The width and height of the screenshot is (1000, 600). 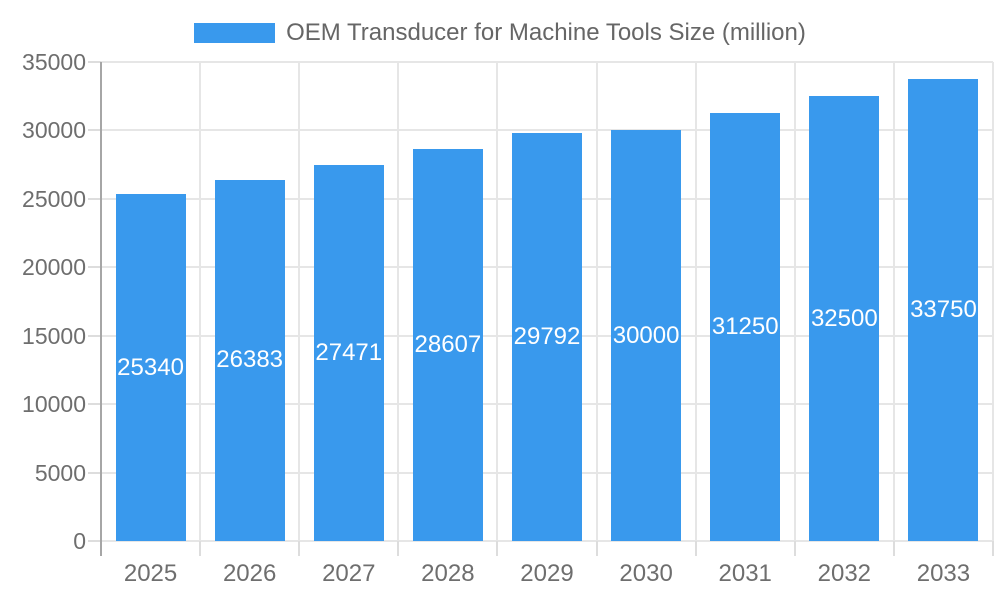 What do you see at coordinates (54, 267) in the screenshot?
I see `y-tick-label: 20000` at bounding box center [54, 267].